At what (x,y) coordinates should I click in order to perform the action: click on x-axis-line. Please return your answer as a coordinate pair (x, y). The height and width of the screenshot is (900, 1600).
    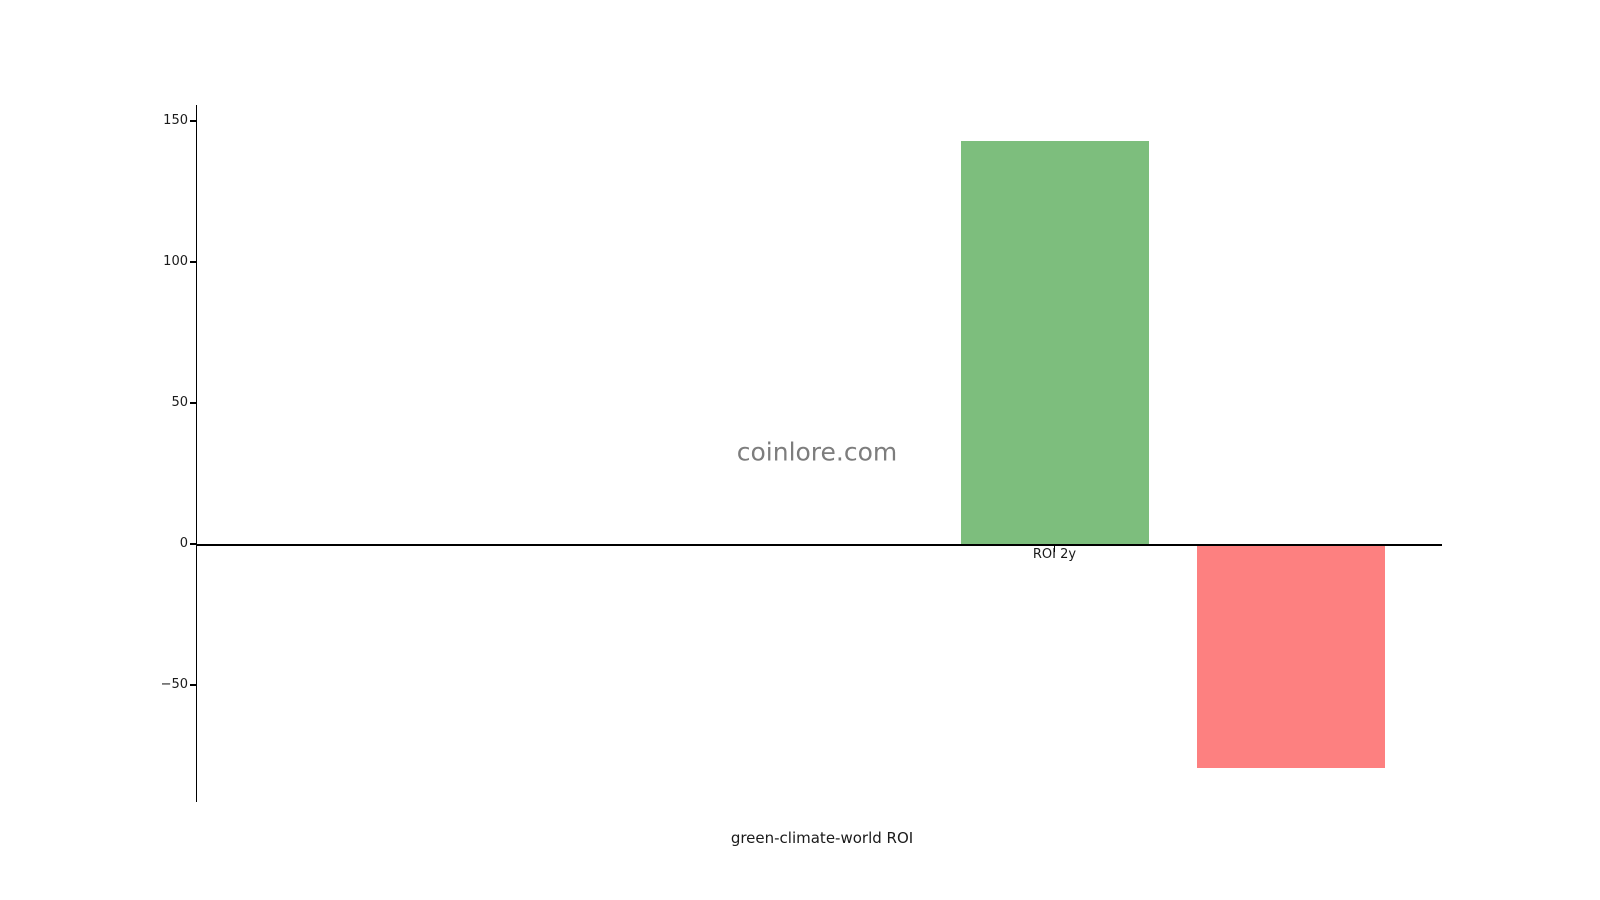
    Looking at the image, I should click on (818, 545).